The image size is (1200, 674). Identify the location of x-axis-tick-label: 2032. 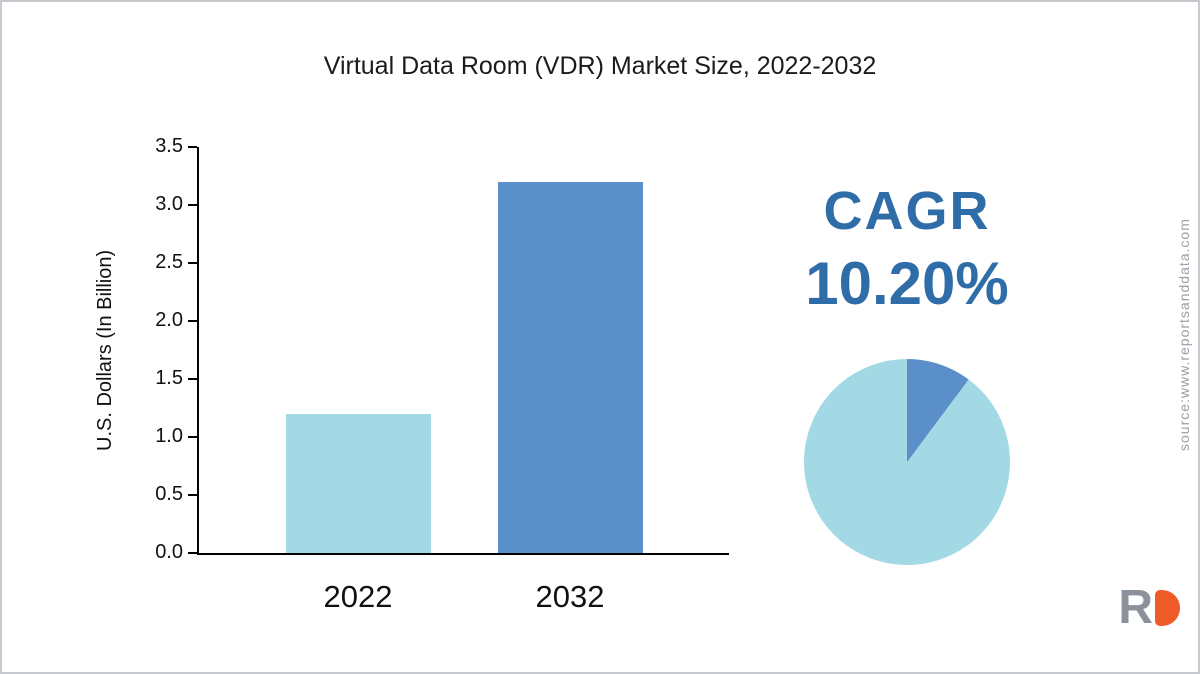
(570, 596).